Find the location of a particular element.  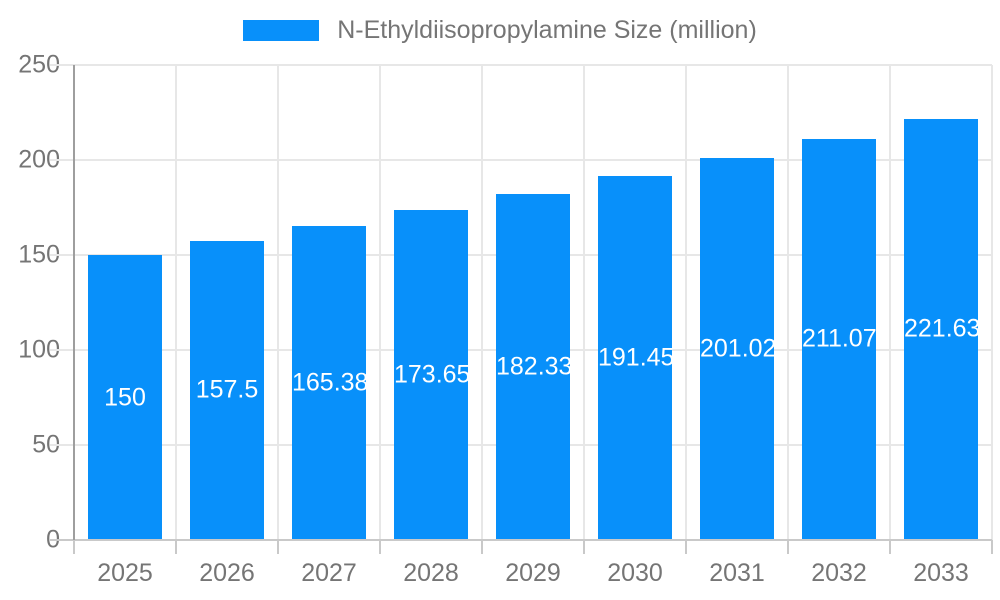

bar-value-label: 201.02 is located at coordinates (738, 348).